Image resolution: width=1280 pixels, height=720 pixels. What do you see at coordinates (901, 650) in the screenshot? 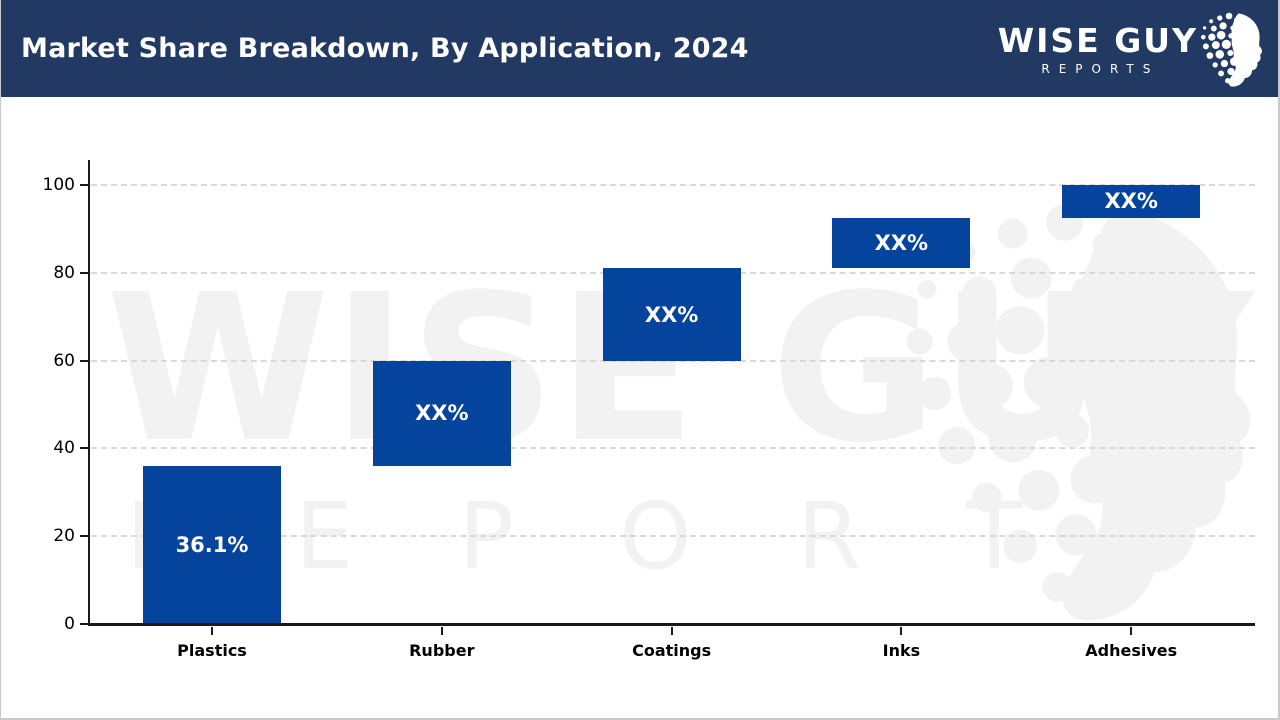
I see `category-label: Inks` at bounding box center [901, 650].